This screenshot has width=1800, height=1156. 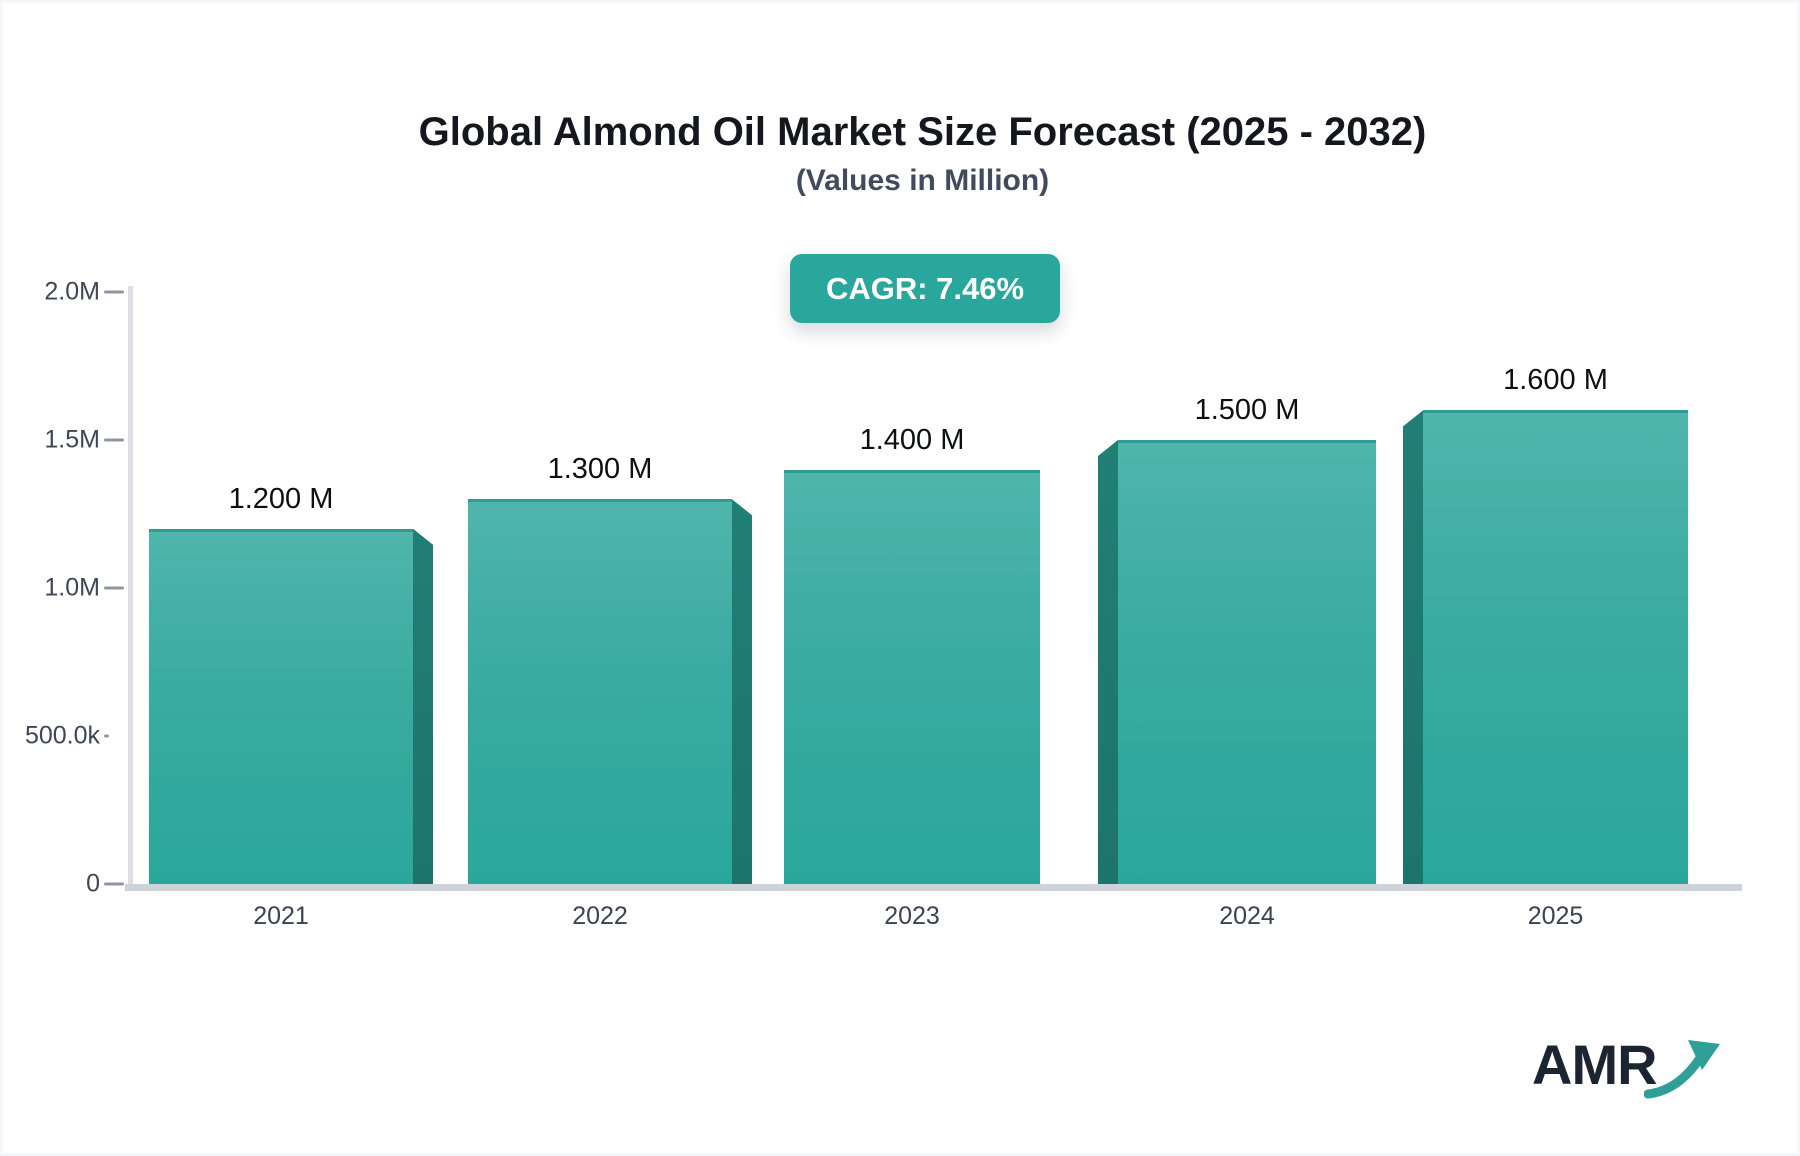 I want to click on amr-logo-text: AMR, so click(x=1595, y=1064).